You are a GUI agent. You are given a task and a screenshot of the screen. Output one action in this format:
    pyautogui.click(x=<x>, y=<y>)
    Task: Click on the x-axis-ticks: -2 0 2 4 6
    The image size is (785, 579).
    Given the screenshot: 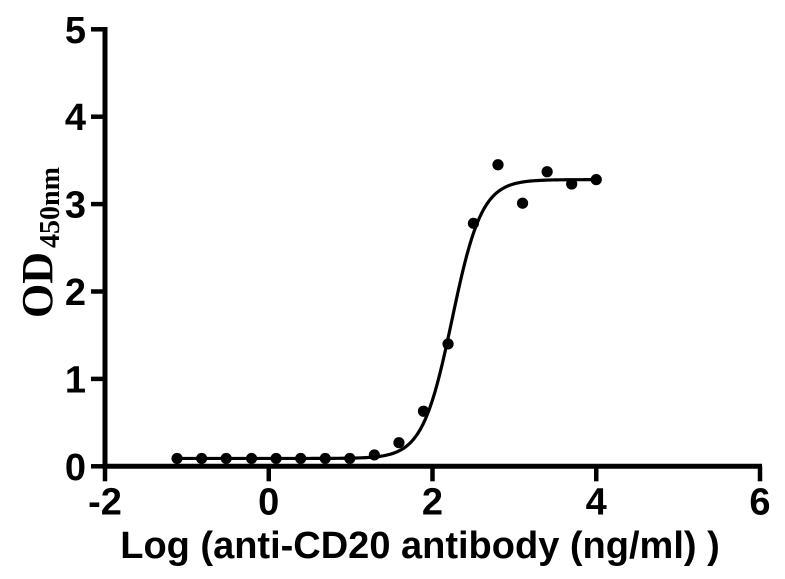 What is the action you would take?
    pyautogui.click(x=429, y=494)
    